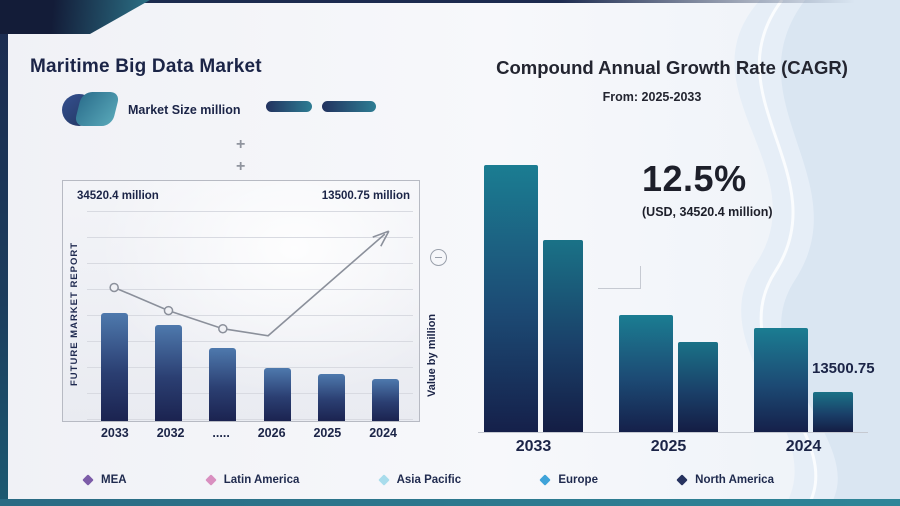 The image size is (900, 506). I want to click on cagr-bar-2033-primary, so click(511, 298).